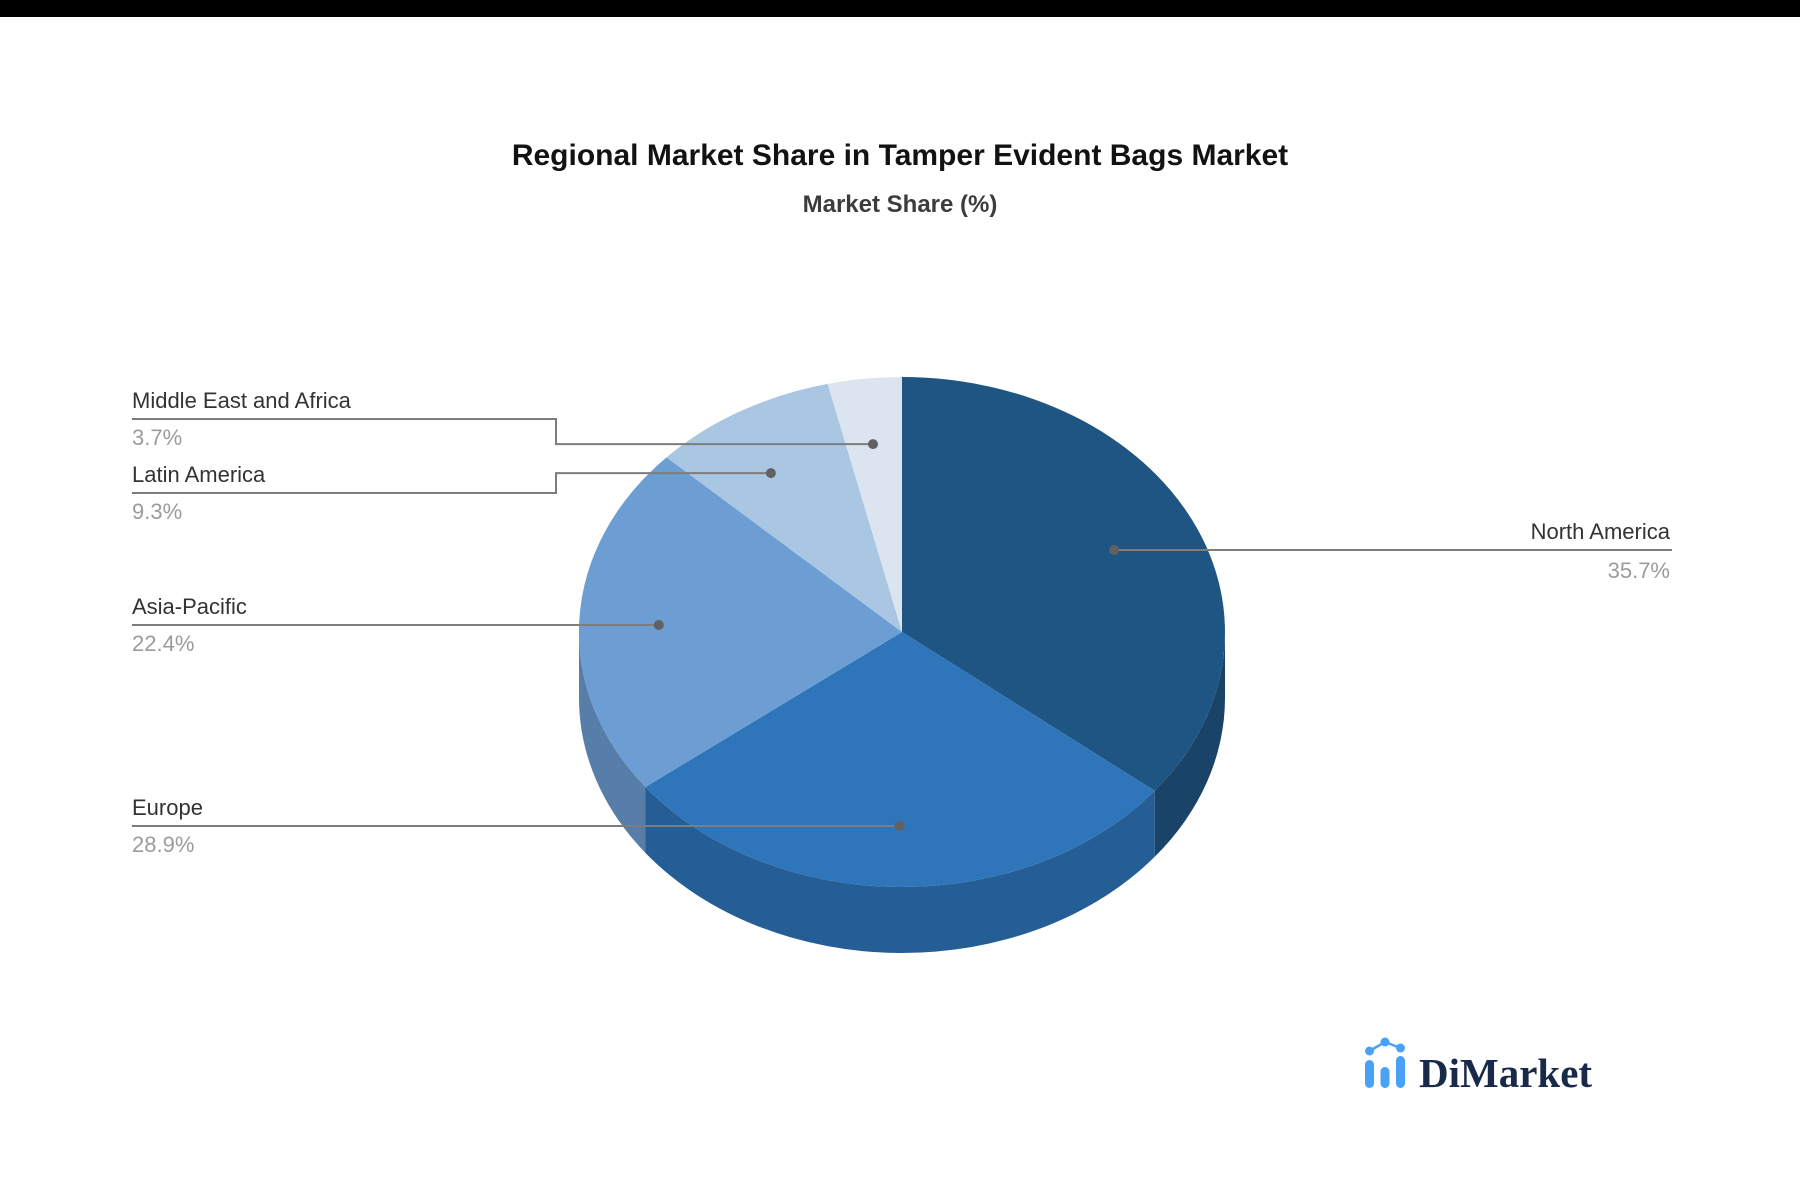  What do you see at coordinates (157, 437) in the screenshot?
I see `slice-value-middle-east-and-africa: 3.7%` at bounding box center [157, 437].